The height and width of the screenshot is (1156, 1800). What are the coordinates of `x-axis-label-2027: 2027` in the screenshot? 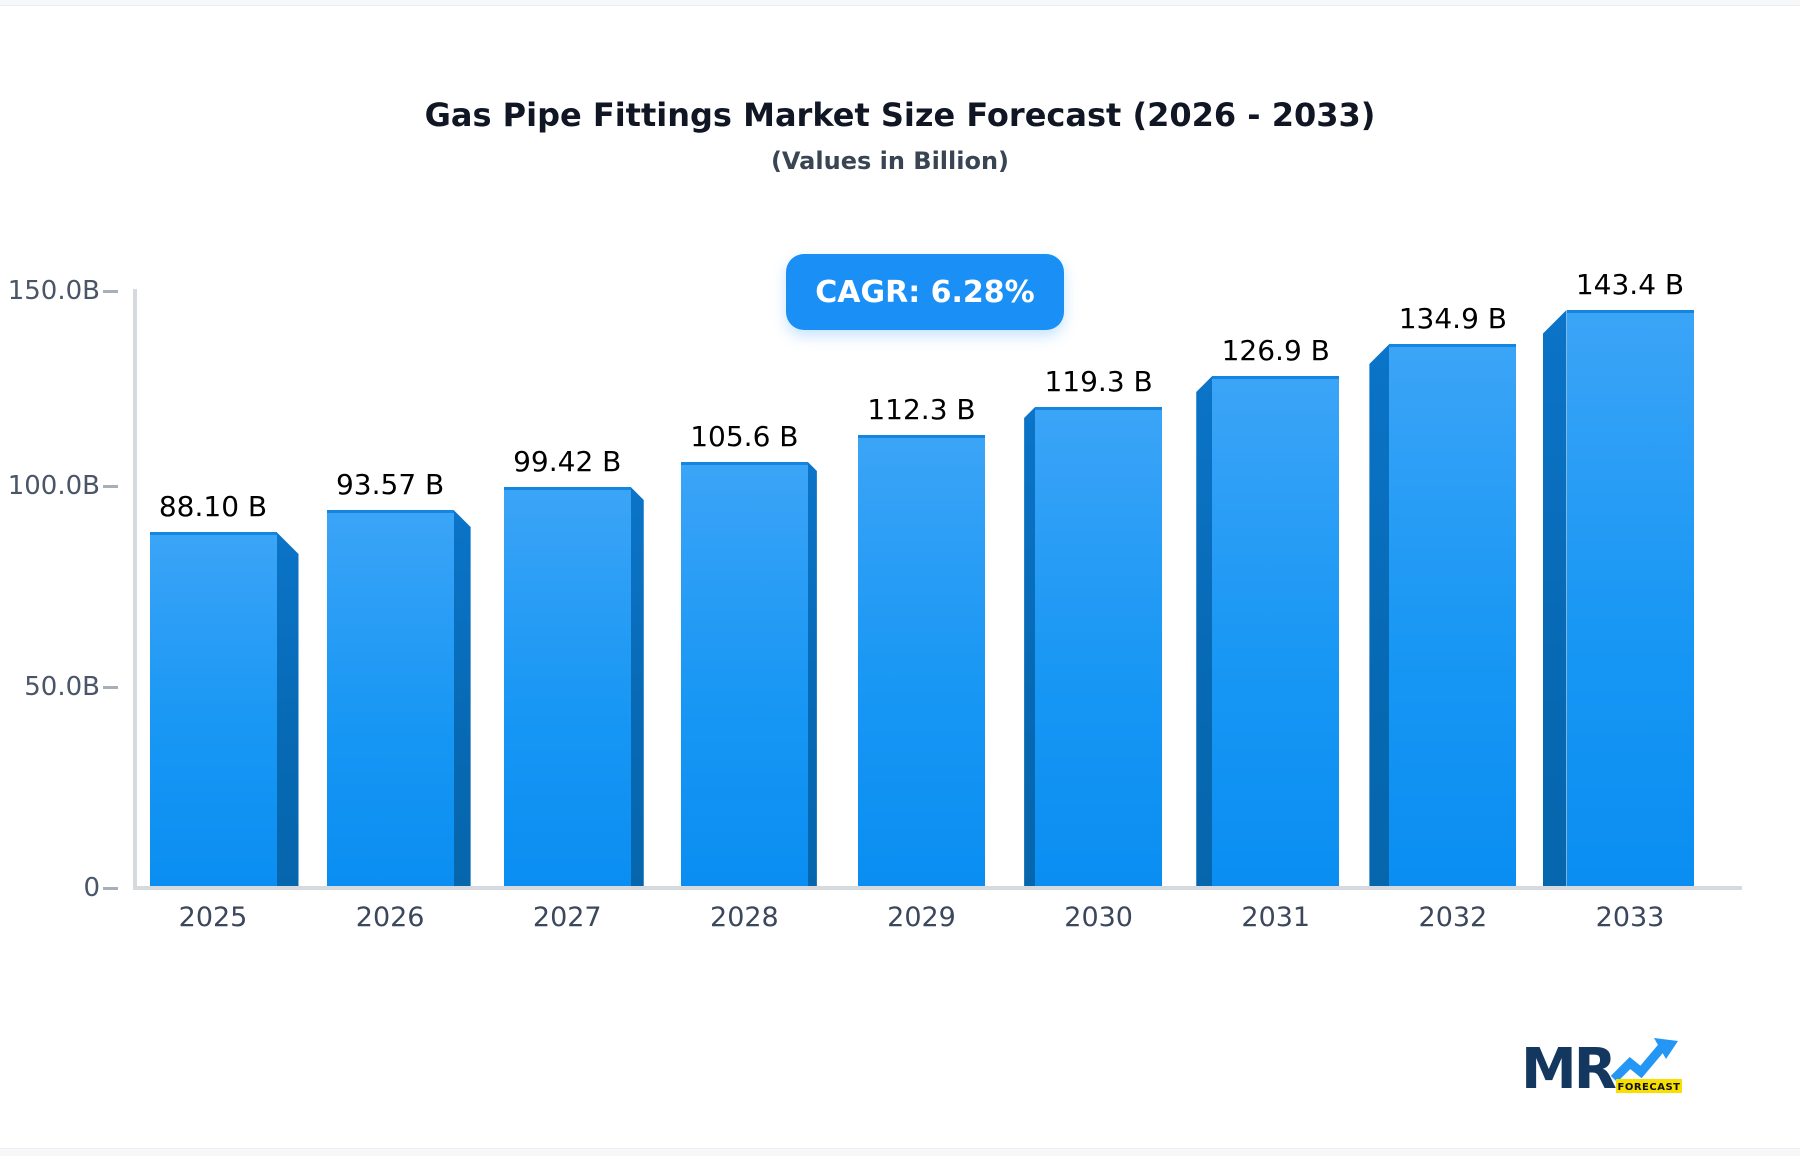 It's located at (567, 917).